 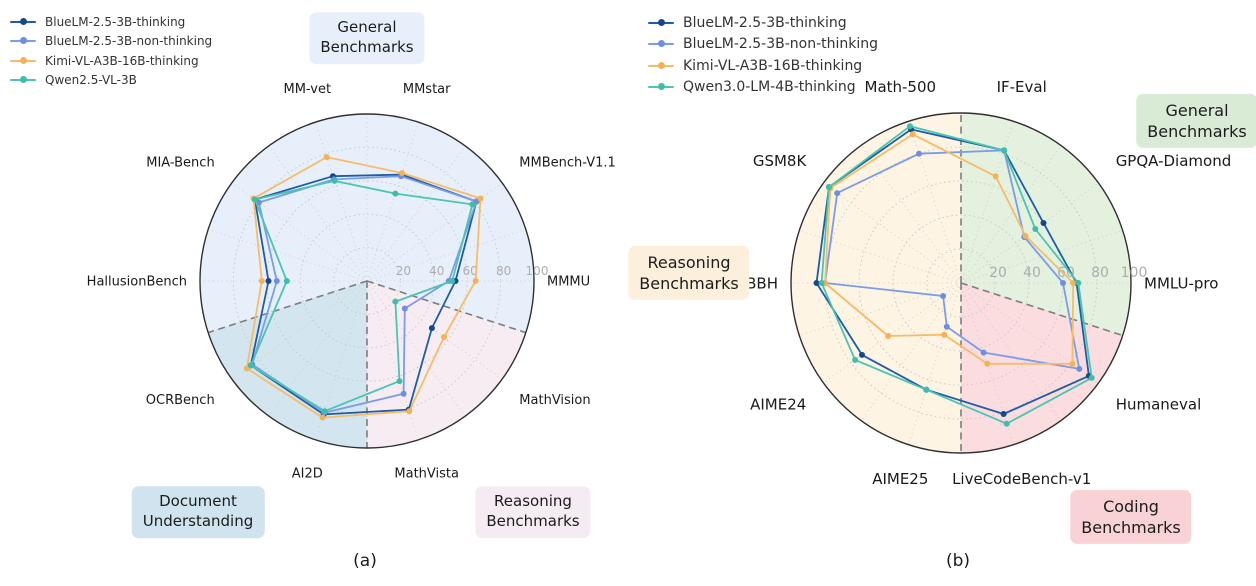 What do you see at coordinates (537, 271) in the screenshot?
I see `tick-label-100: 100` at bounding box center [537, 271].